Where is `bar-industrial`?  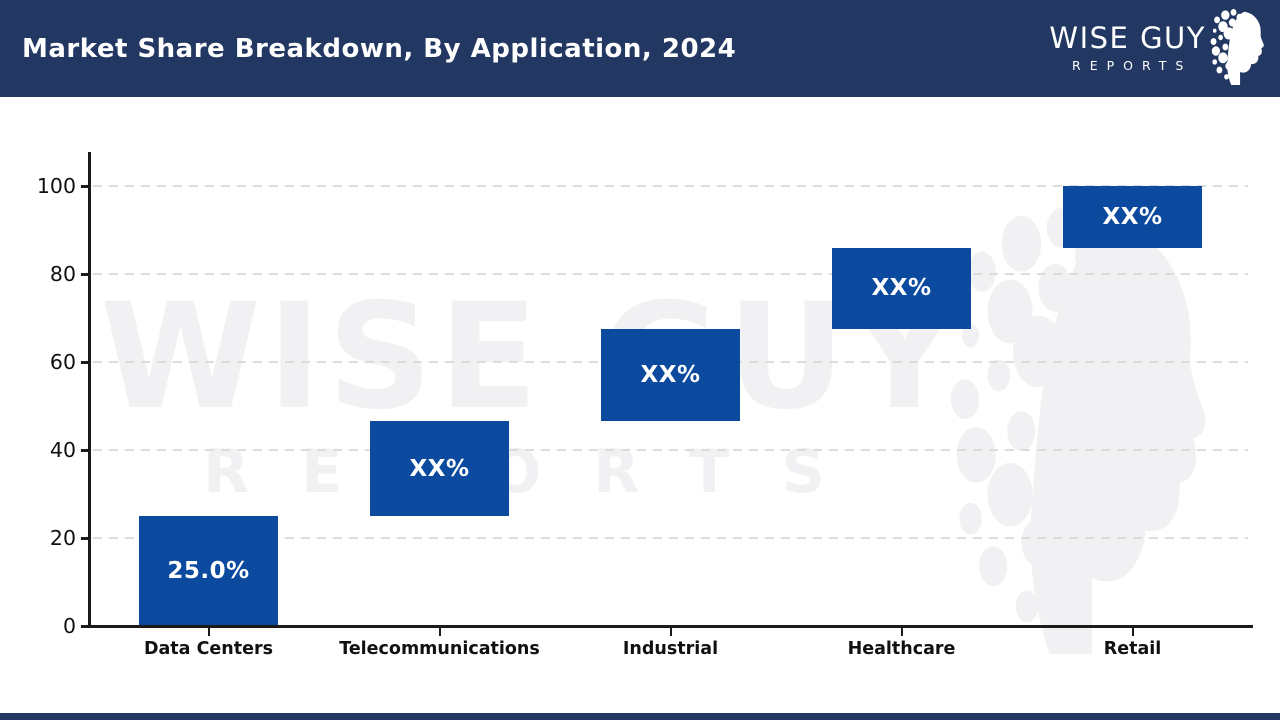 bar-industrial is located at coordinates (670, 375).